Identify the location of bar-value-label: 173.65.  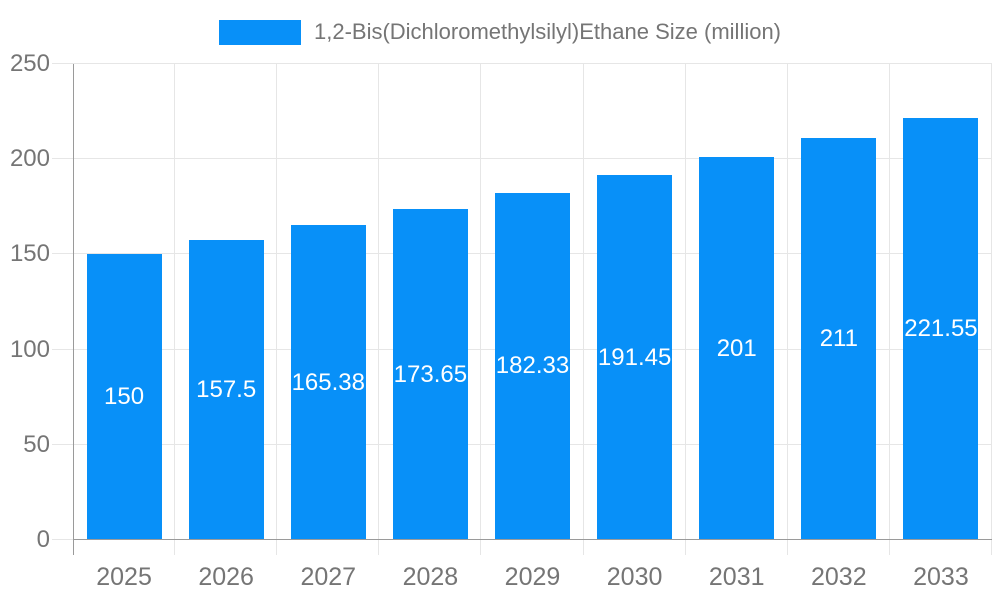
(430, 374).